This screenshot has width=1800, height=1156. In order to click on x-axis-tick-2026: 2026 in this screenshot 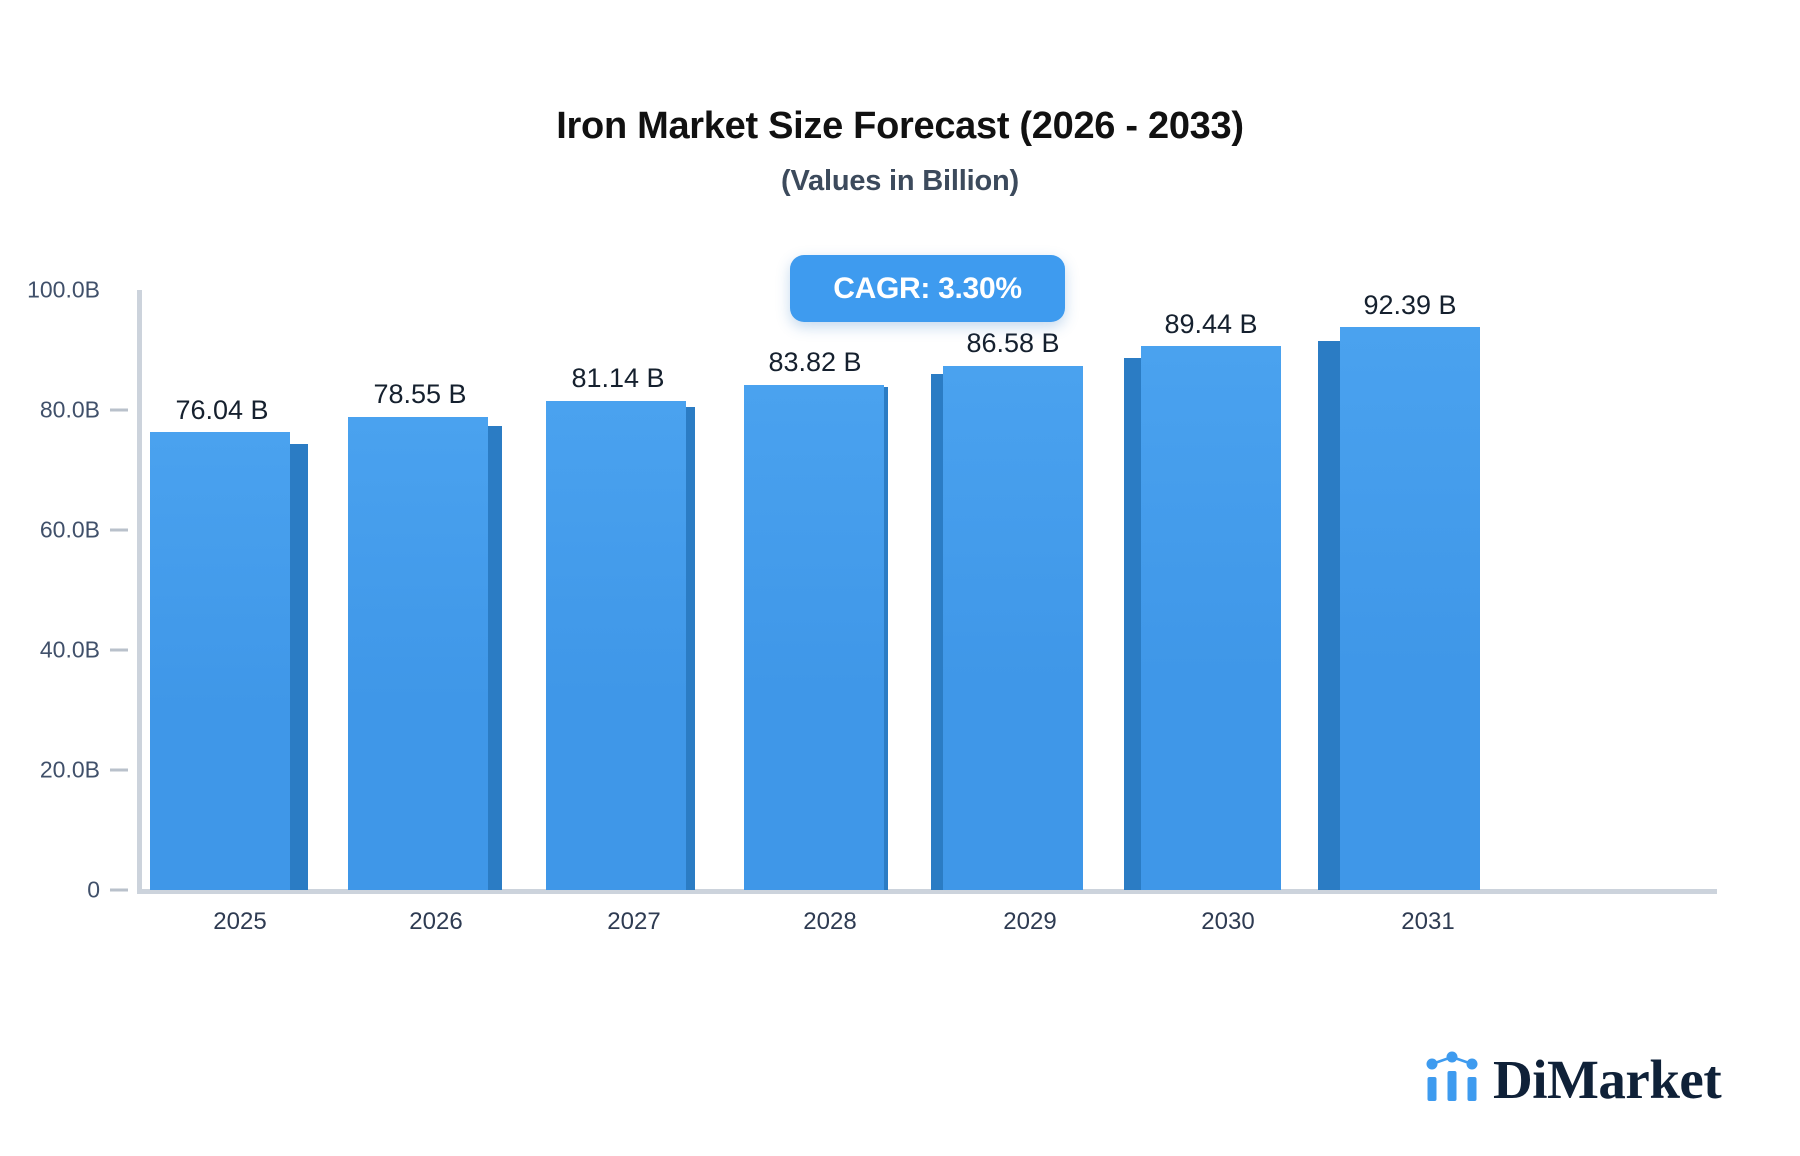, I will do `click(436, 921)`.